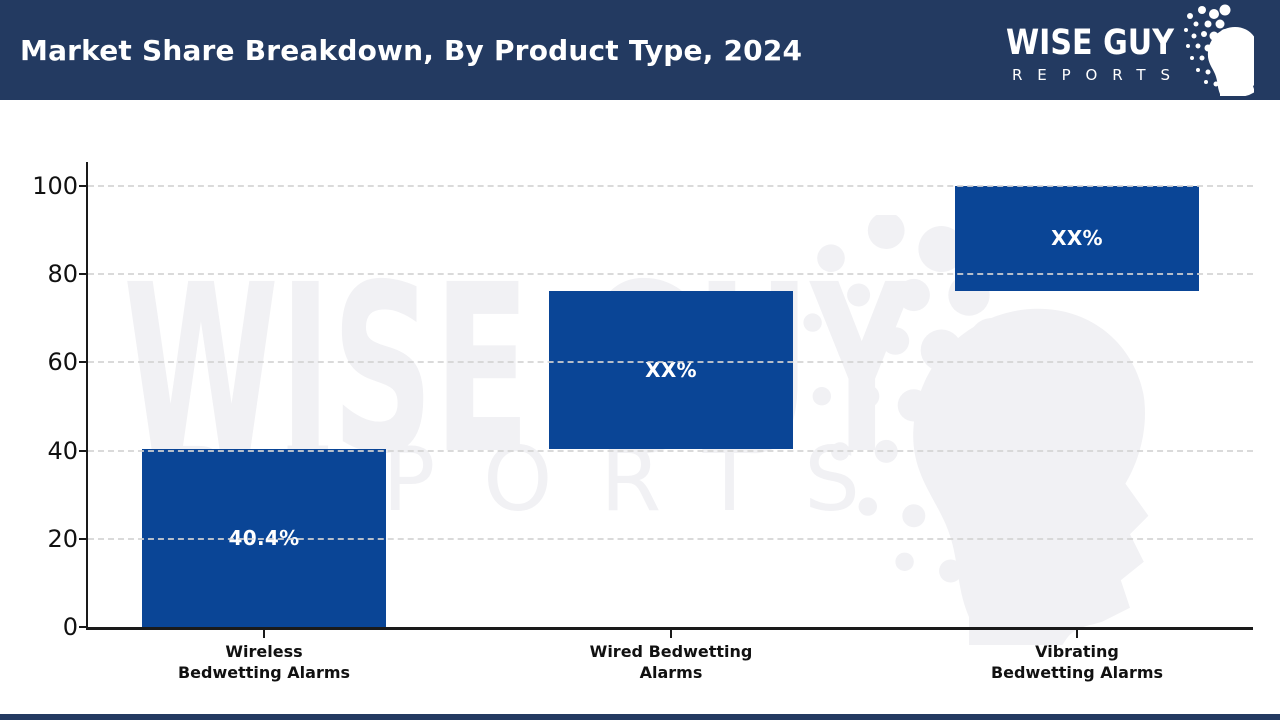  What do you see at coordinates (264, 662) in the screenshot?
I see `x-category-label: Wireless Bedwetting Alarms` at bounding box center [264, 662].